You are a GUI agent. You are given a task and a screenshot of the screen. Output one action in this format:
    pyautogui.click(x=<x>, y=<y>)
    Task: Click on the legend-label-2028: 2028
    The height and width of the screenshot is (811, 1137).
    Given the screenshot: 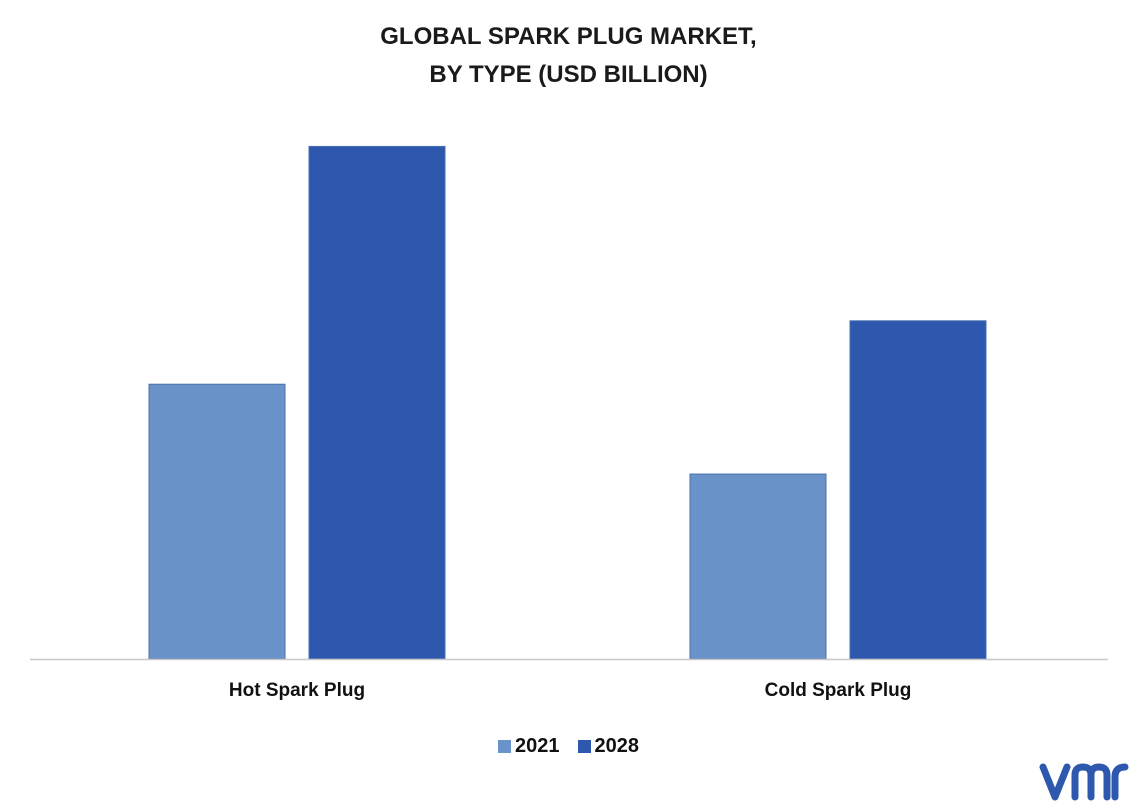 What is the action you would take?
    pyautogui.click(x=617, y=746)
    